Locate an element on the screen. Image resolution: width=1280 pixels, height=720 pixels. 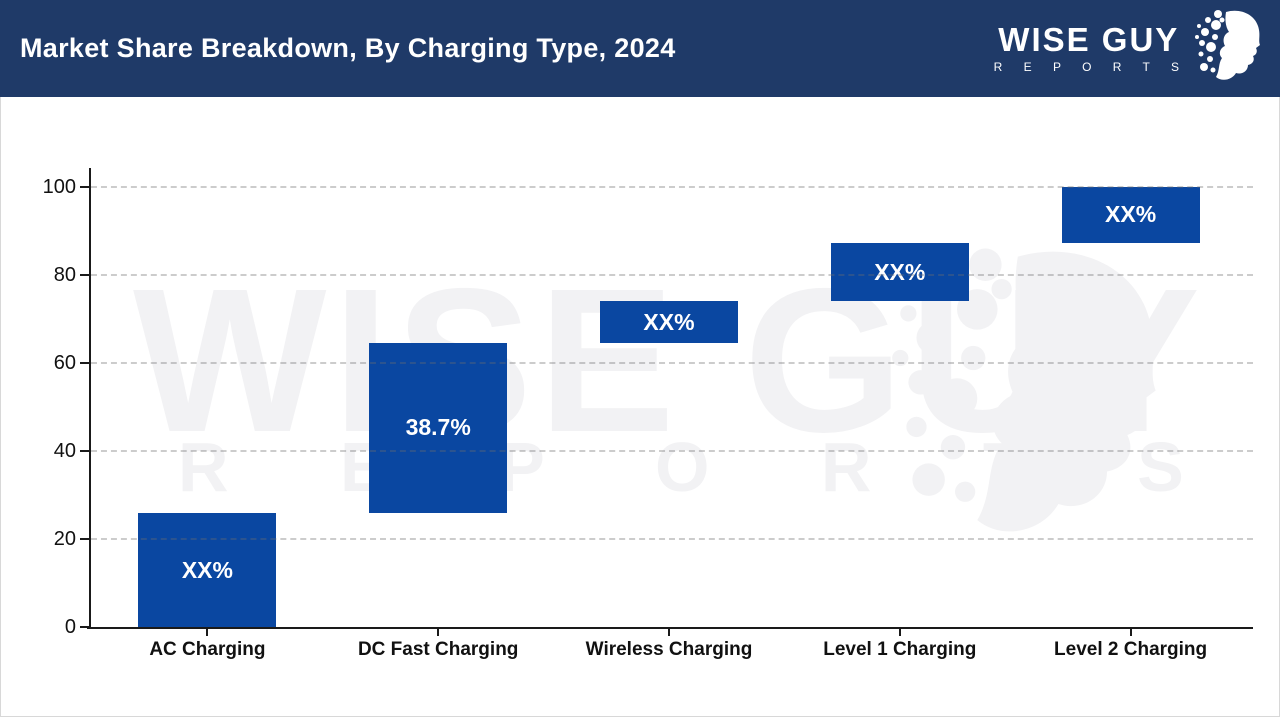
bar-level-1-charging: XX% is located at coordinates (899, 272).